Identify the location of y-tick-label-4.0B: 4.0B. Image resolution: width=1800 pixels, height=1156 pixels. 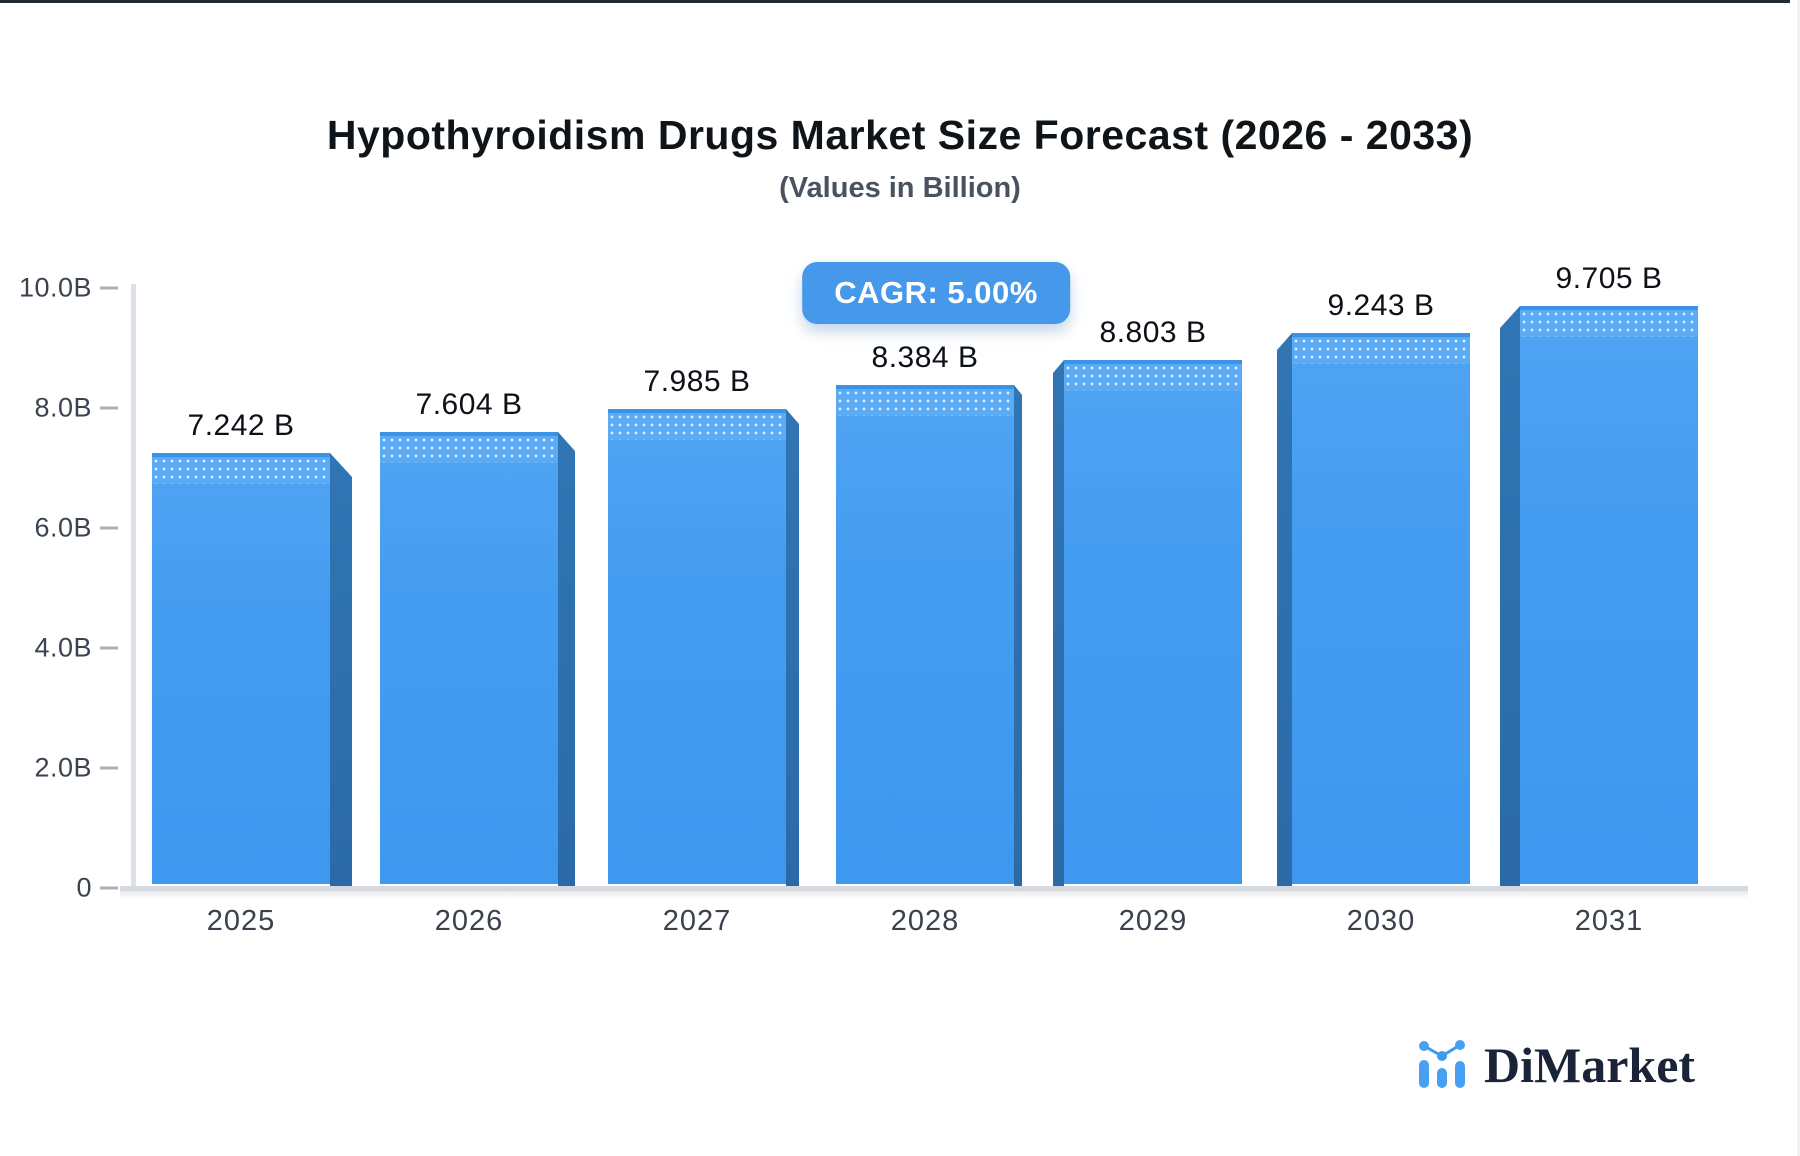
(63, 647).